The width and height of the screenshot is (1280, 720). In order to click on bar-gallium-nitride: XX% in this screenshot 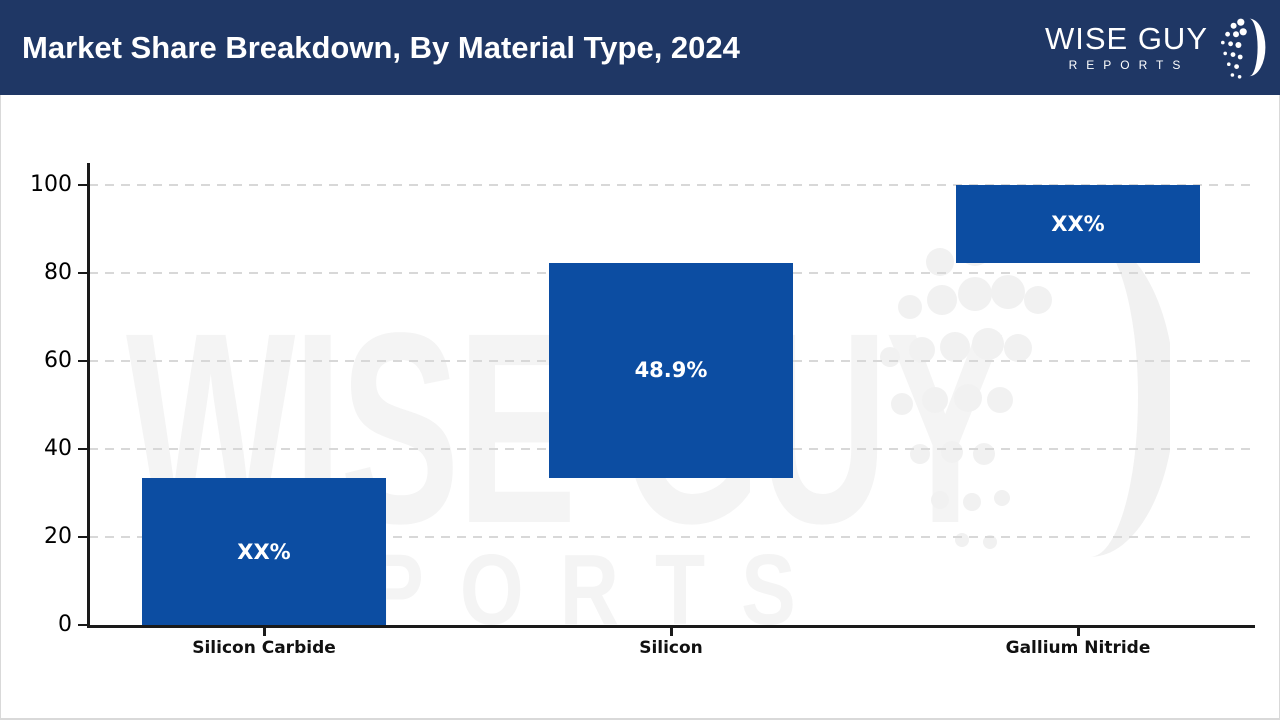, I will do `click(1078, 224)`.